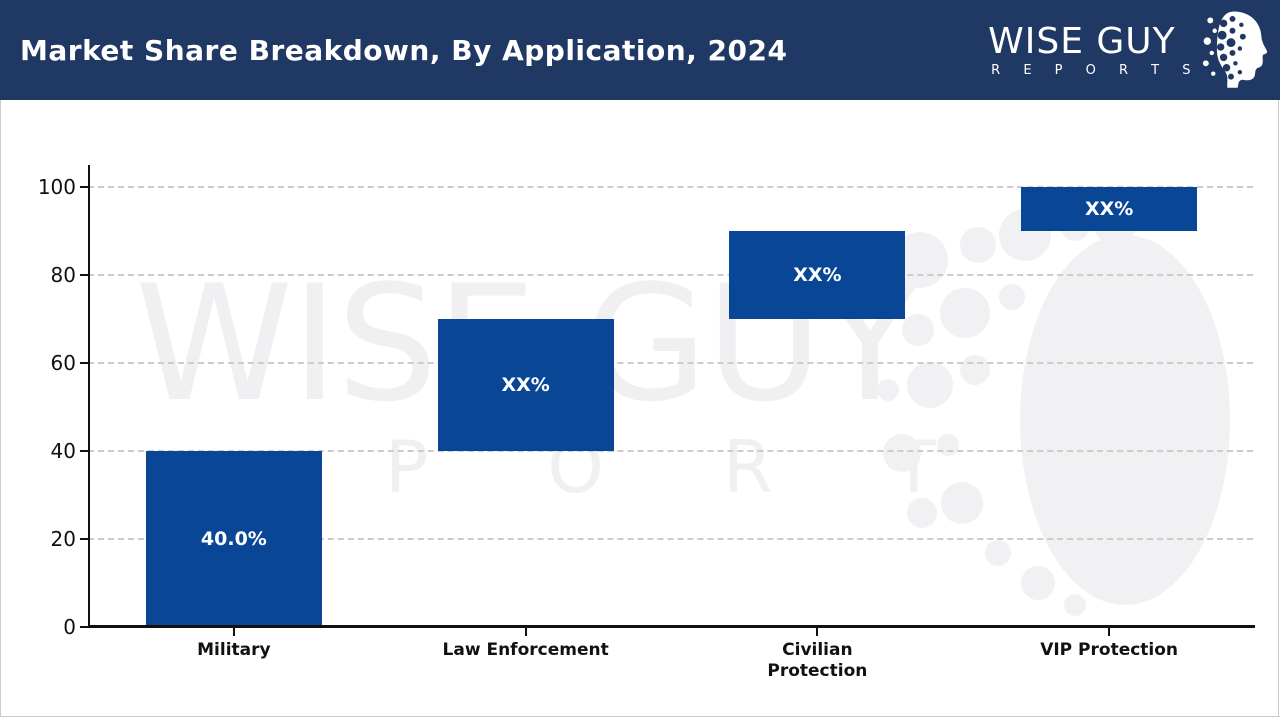  I want to click on x-axis-spine, so click(671, 626).